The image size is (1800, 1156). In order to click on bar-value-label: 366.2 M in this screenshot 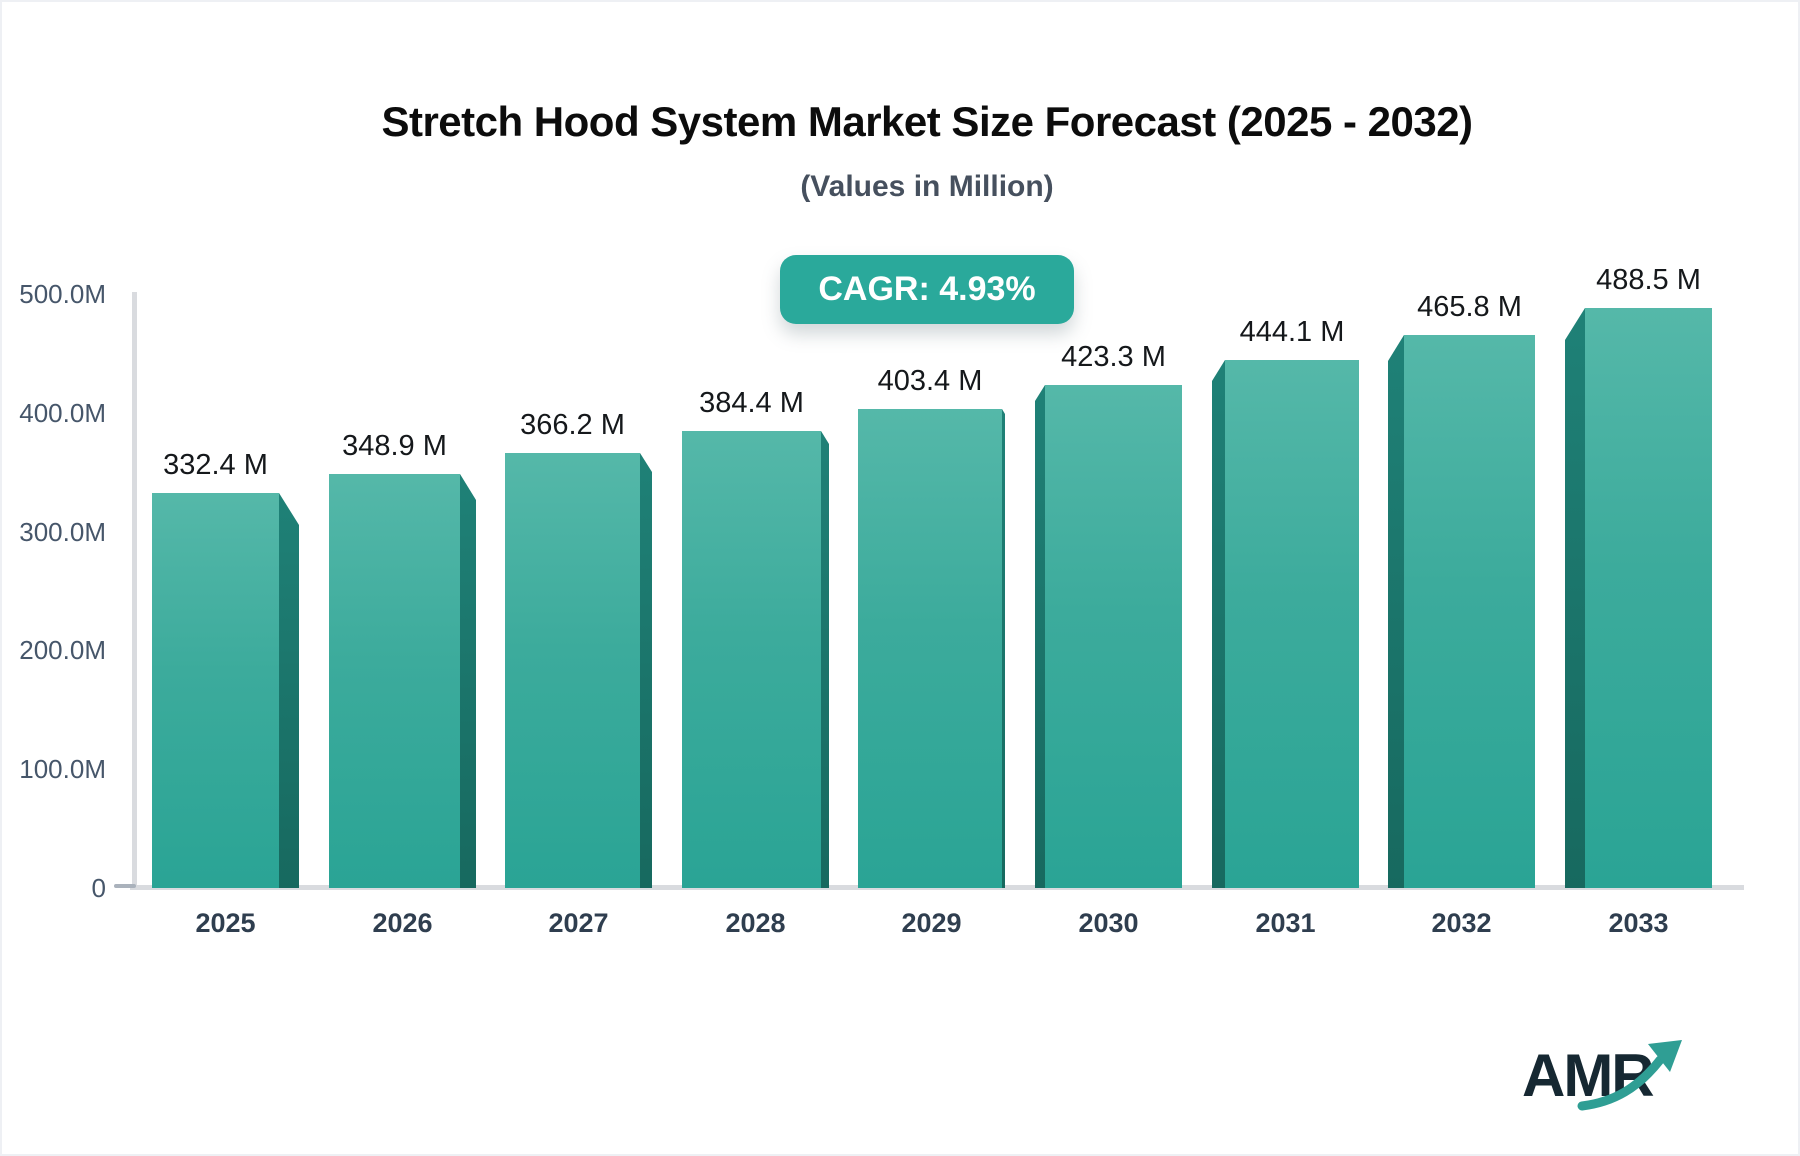, I will do `click(572, 425)`.